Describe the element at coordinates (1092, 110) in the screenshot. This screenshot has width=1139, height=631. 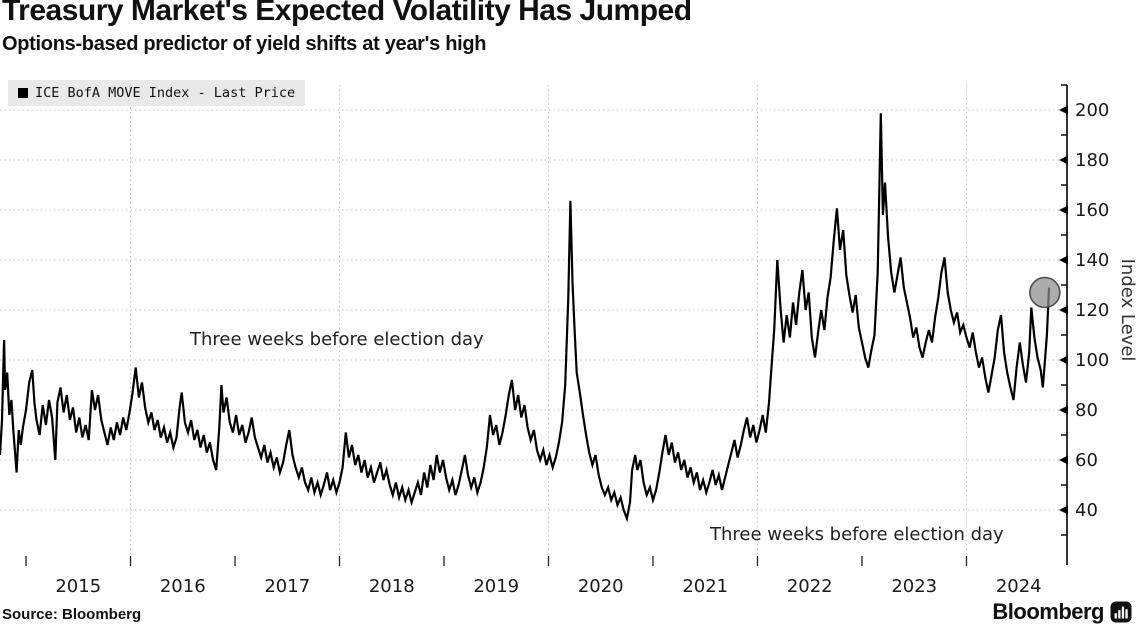
I see `y-tick-label: 200` at that location.